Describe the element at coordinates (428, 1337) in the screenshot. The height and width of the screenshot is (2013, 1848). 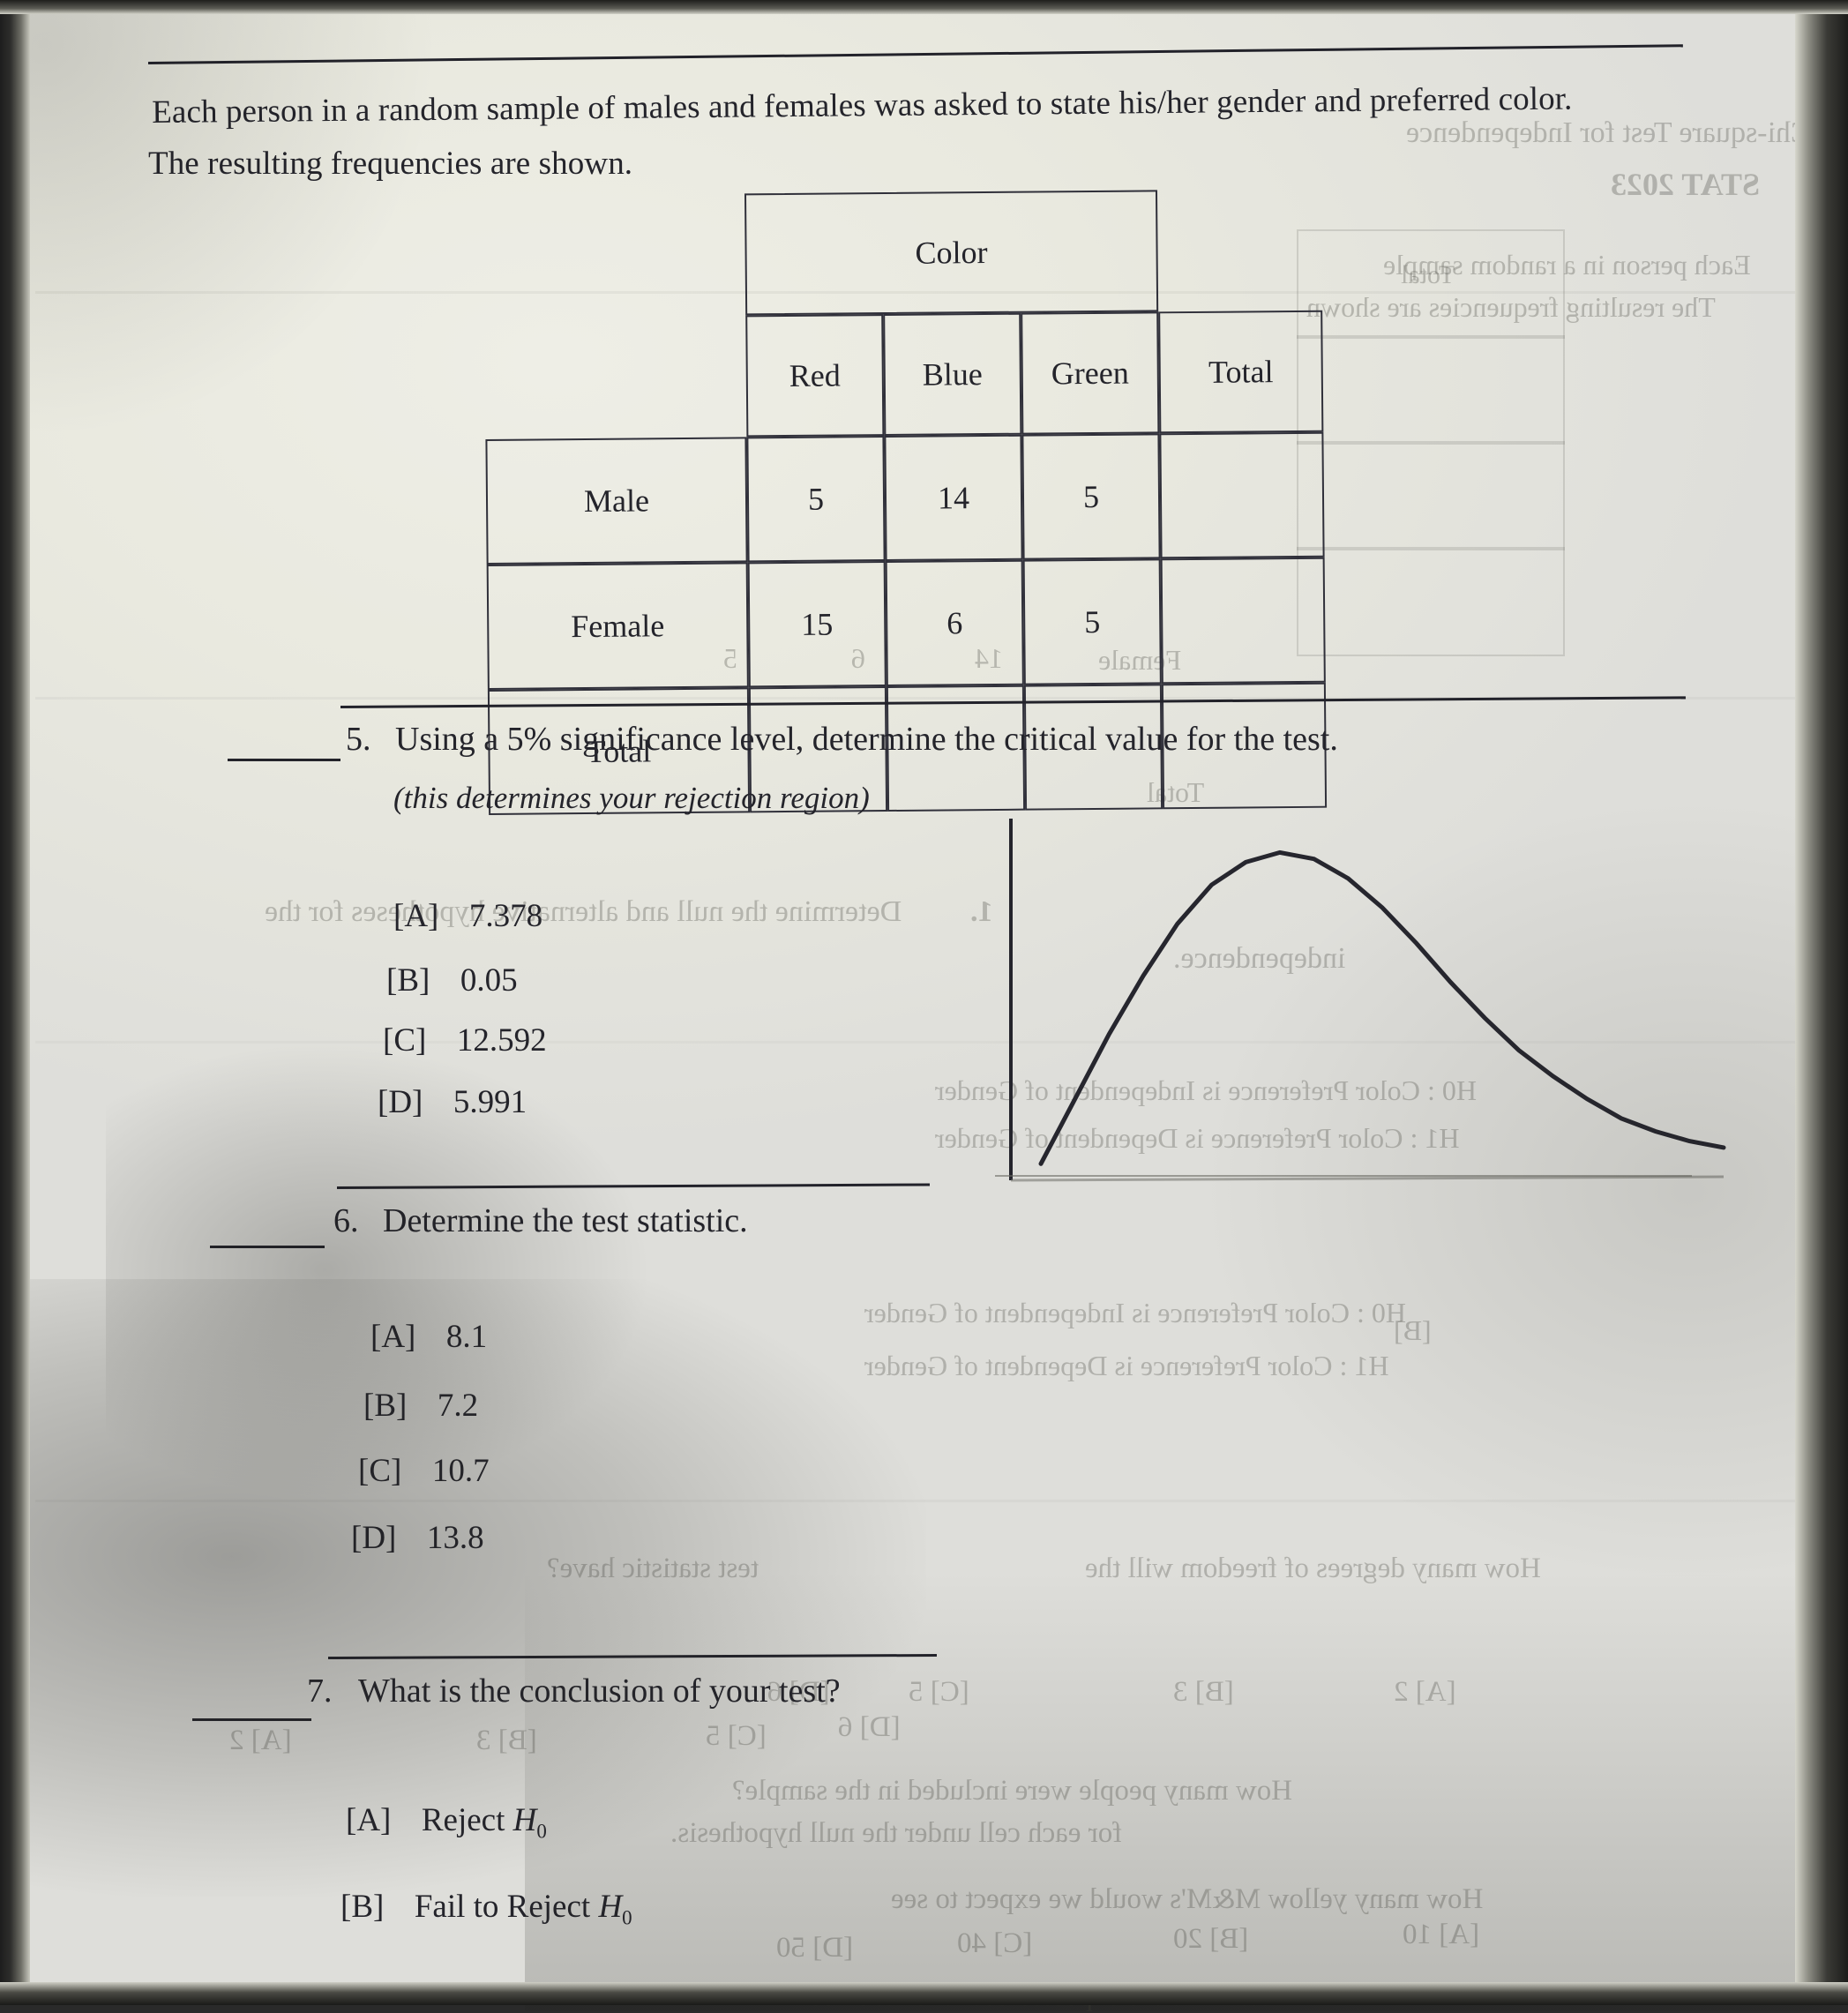
I see `question-6-option-a: [A] 8.1` at that location.